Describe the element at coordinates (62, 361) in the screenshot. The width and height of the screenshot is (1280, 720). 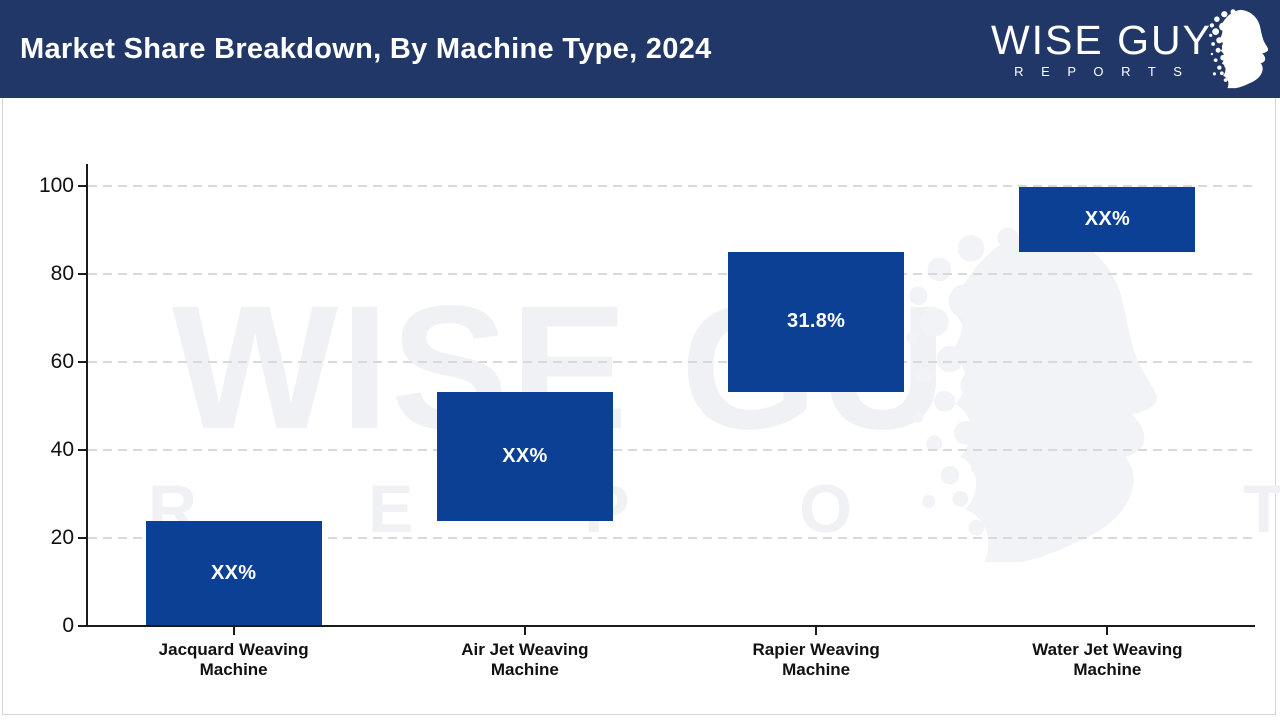
I see `y-tick-label: 60` at that location.